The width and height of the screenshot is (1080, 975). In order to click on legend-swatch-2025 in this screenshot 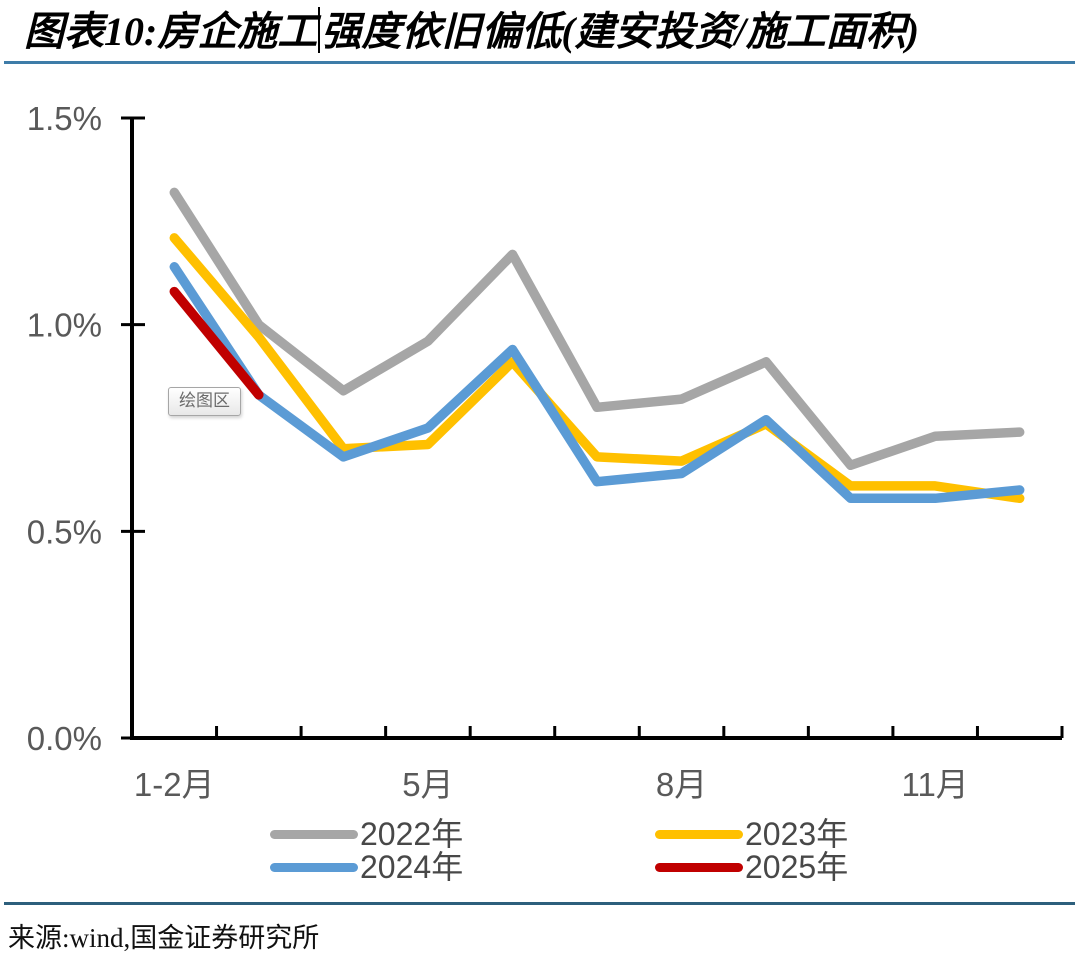, I will do `click(699, 867)`.